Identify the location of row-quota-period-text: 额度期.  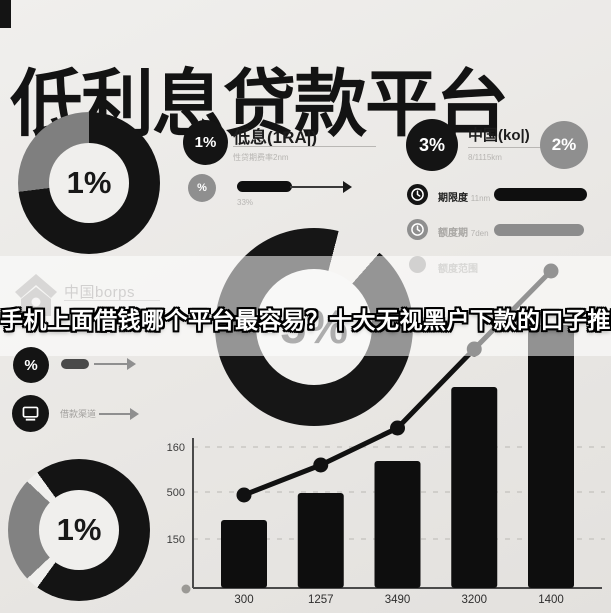
(453, 233).